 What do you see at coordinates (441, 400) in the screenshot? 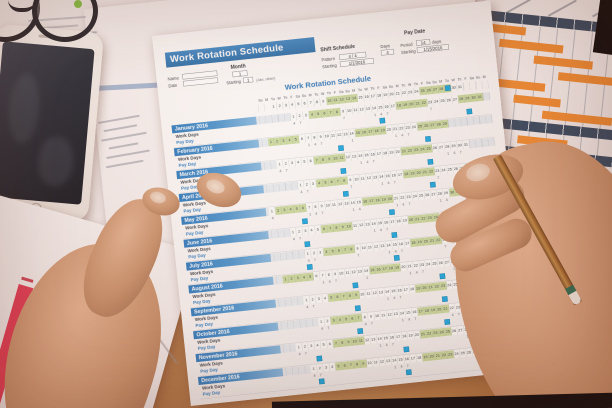
I see `dark-edge-bottom` at bounding box center [441, 400].